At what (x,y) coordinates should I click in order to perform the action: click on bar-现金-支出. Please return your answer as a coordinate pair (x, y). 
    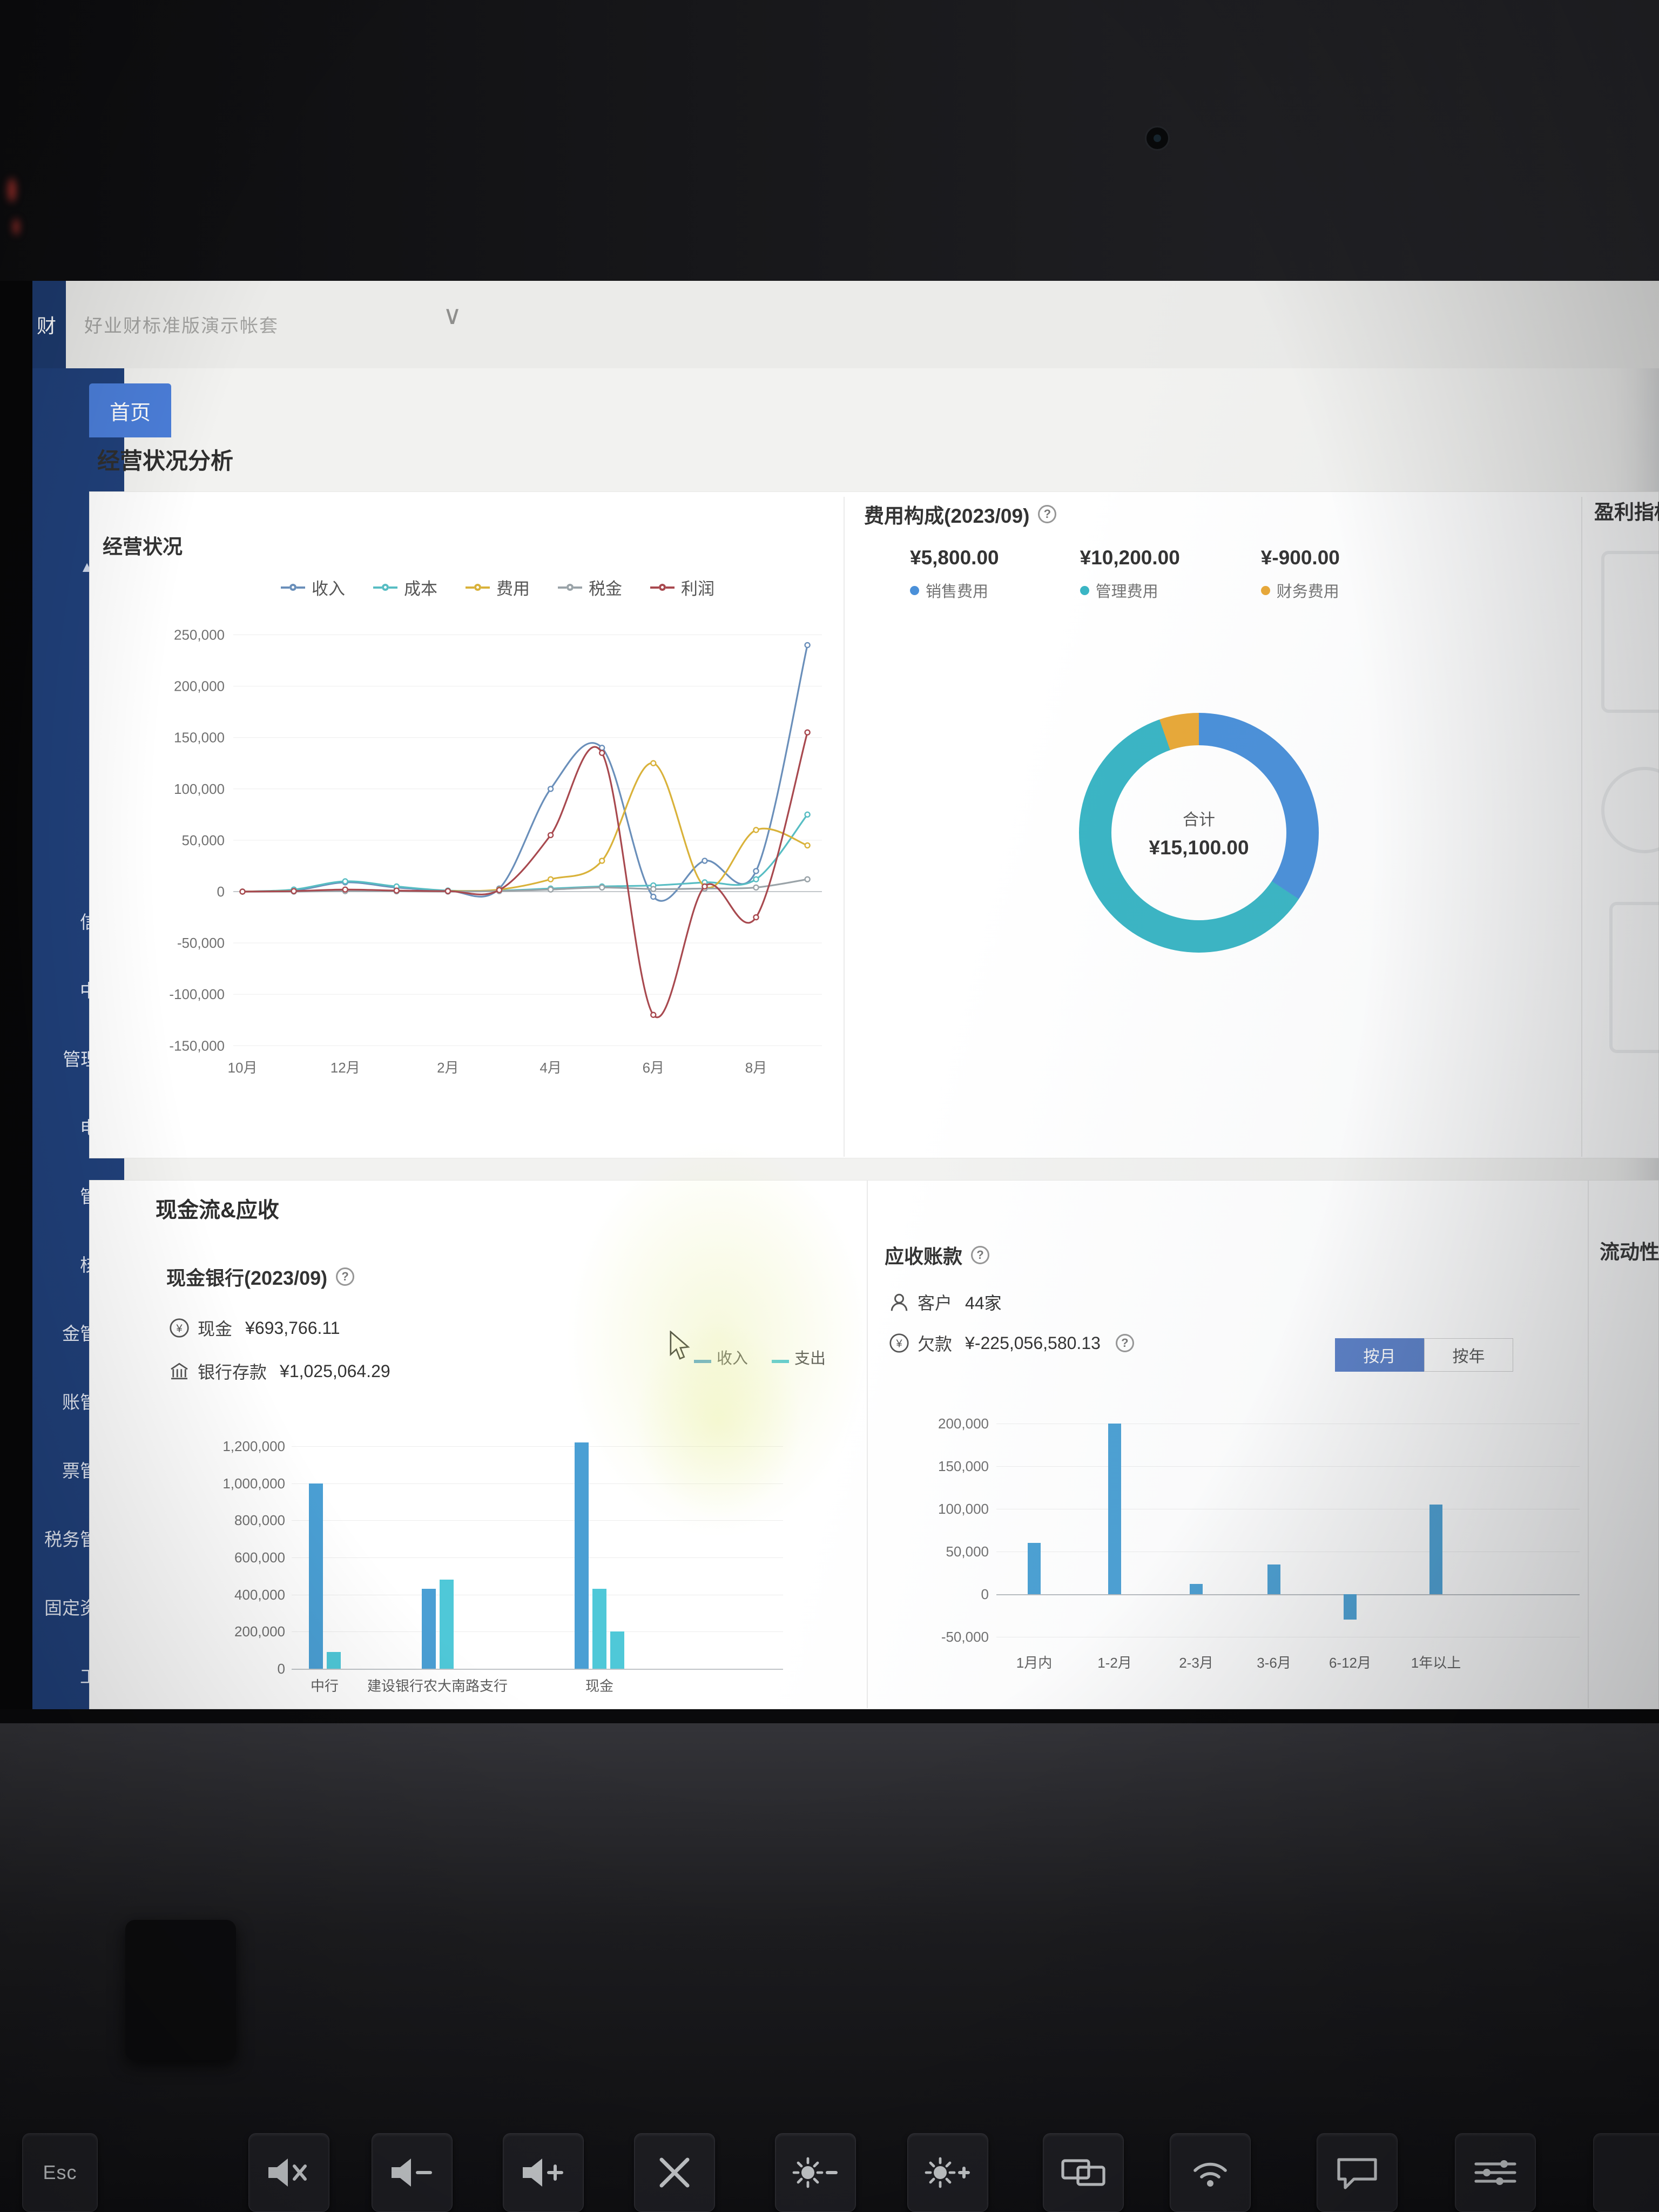
    Looking at the image, I should click on (617, 1650).